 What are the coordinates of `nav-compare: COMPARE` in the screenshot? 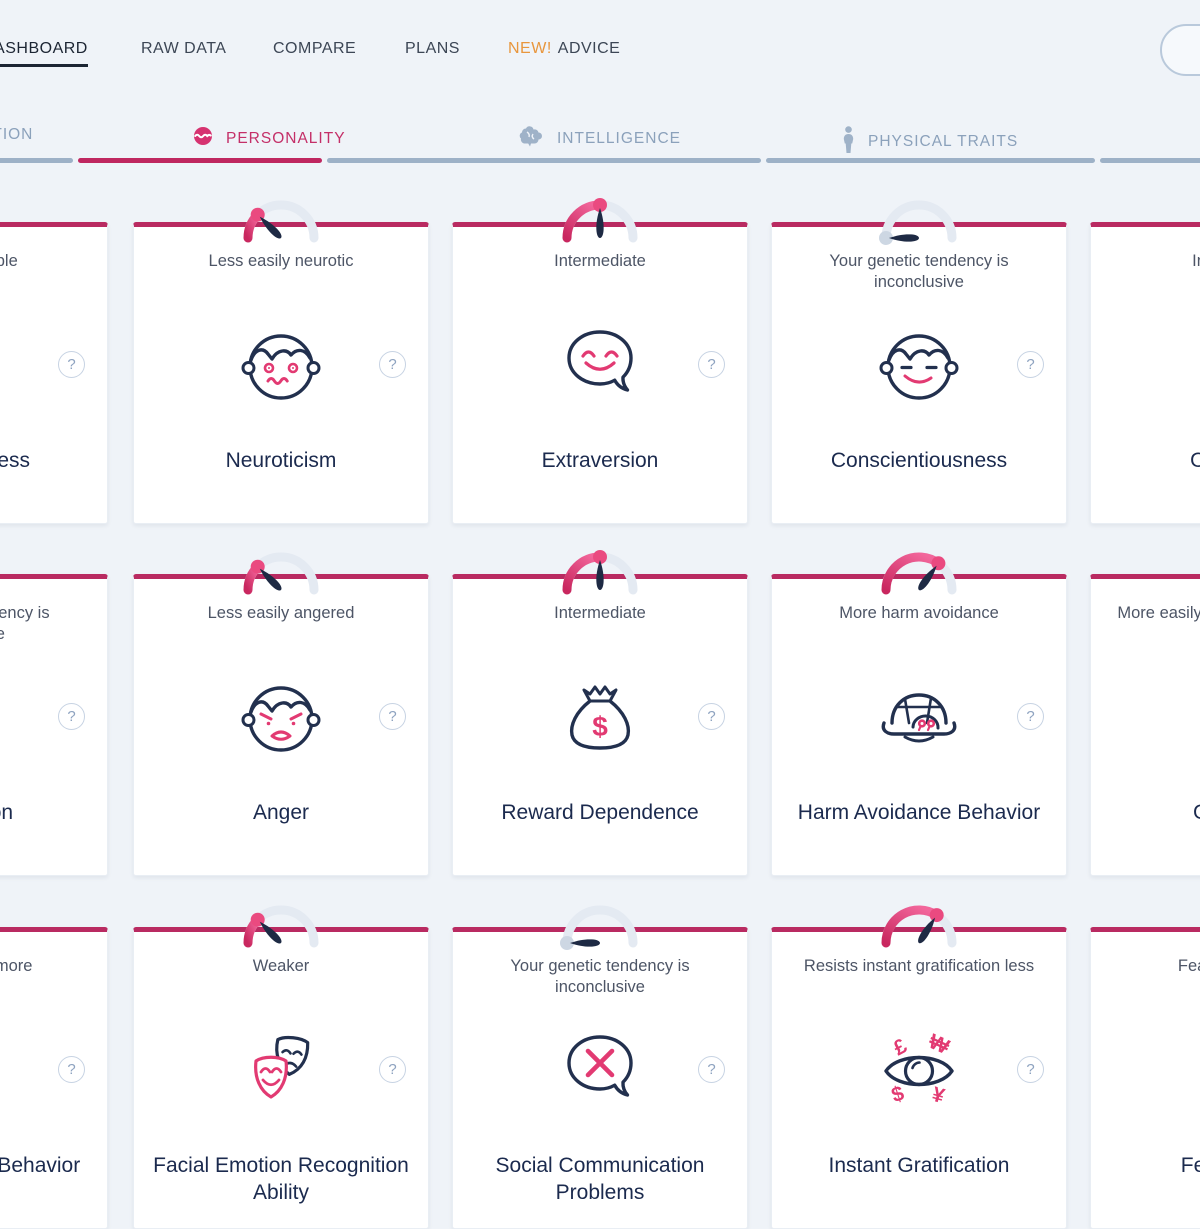 It's located at (315, 48).